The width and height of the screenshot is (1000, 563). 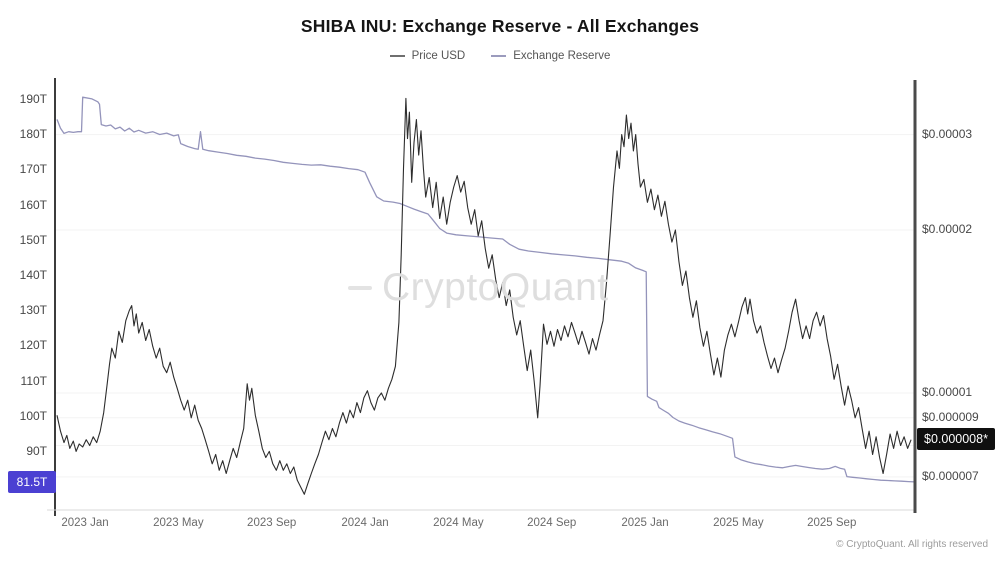 I want to click on price-current-value-badge: $0.000008*, so click(x=956, y=439).